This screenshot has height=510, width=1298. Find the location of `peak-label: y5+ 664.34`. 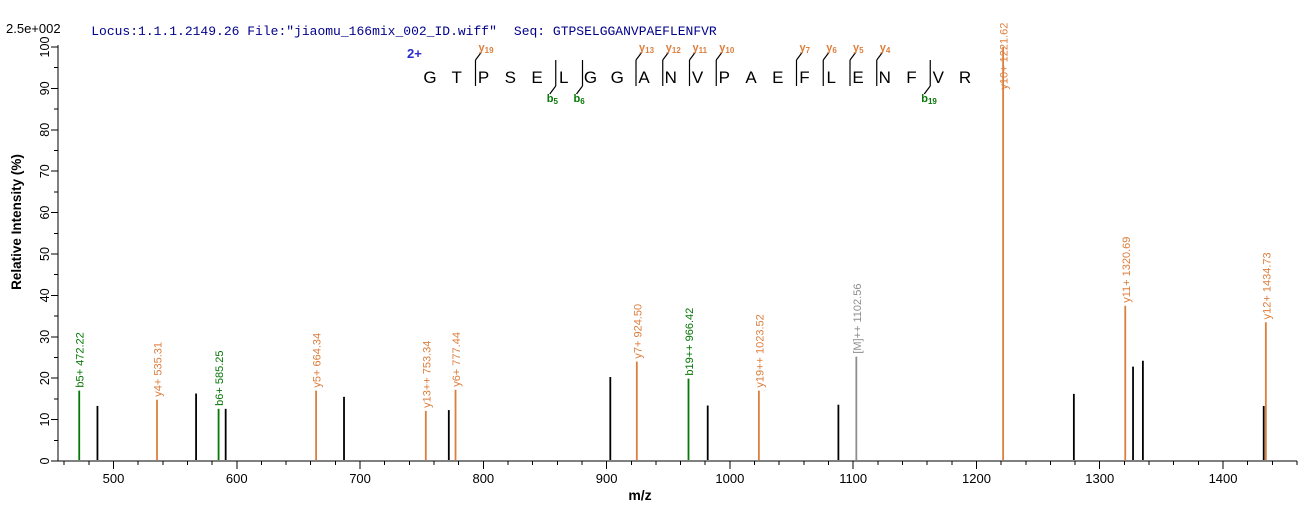

peak-label: y5+ 664.34 is located at coordinates (318, 360).